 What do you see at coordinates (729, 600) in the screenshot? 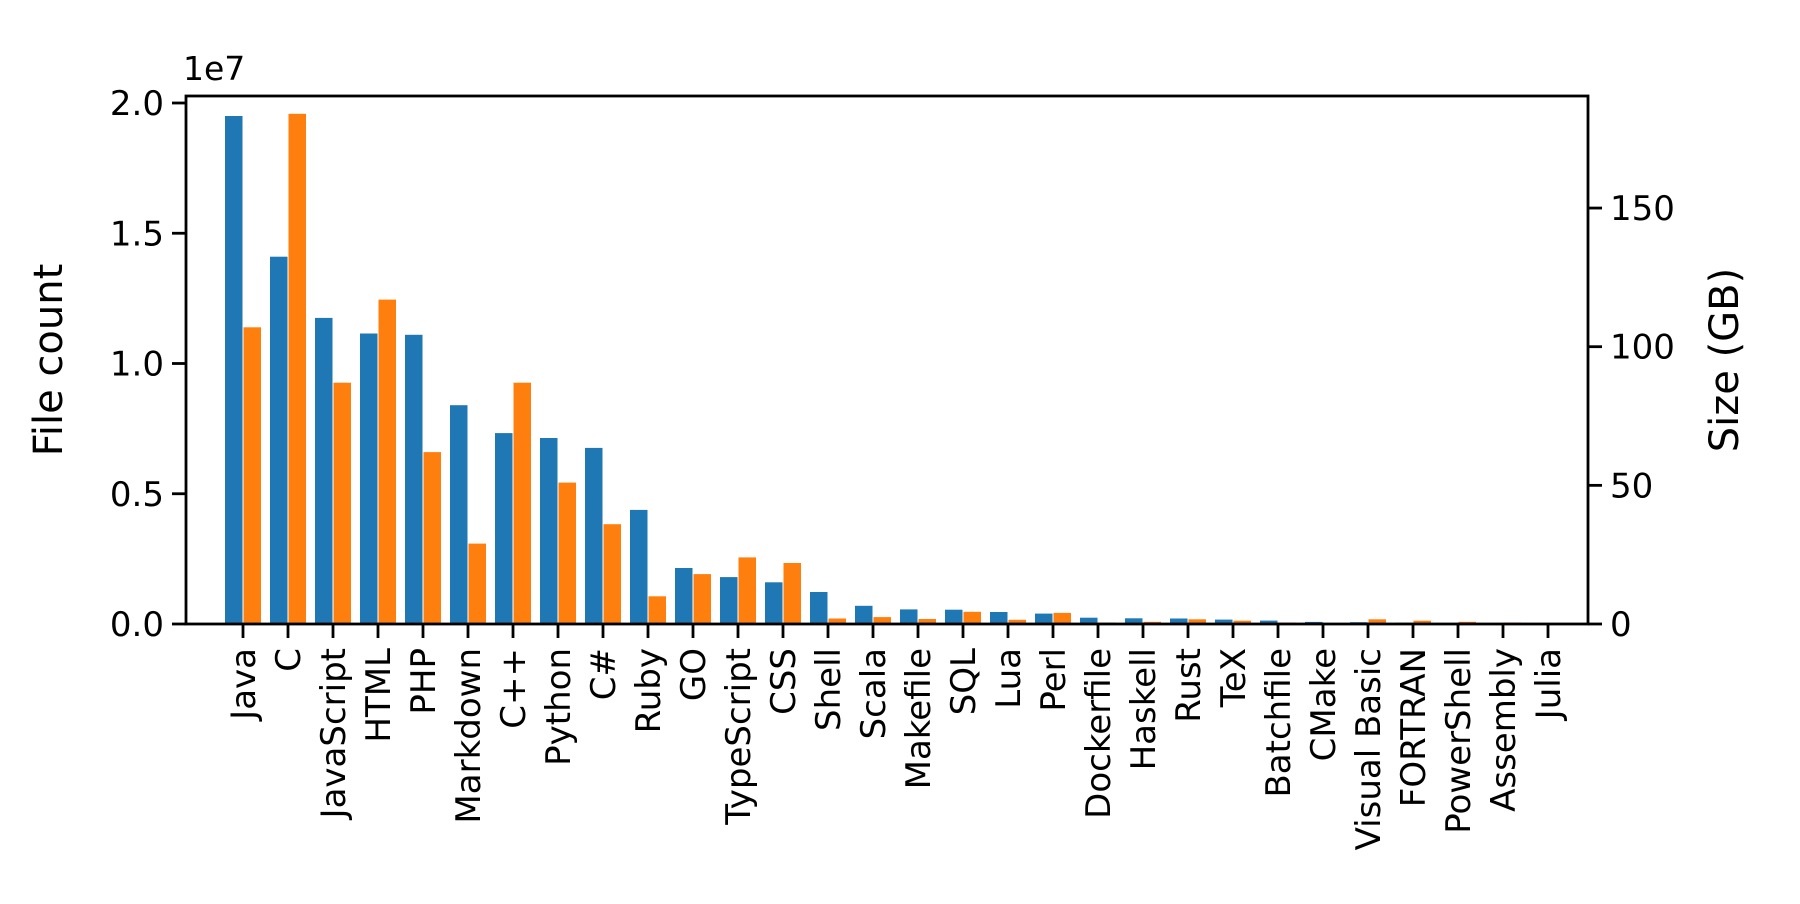
I see `bar-file-count-TypeScript` at bounding box center [729, 600].